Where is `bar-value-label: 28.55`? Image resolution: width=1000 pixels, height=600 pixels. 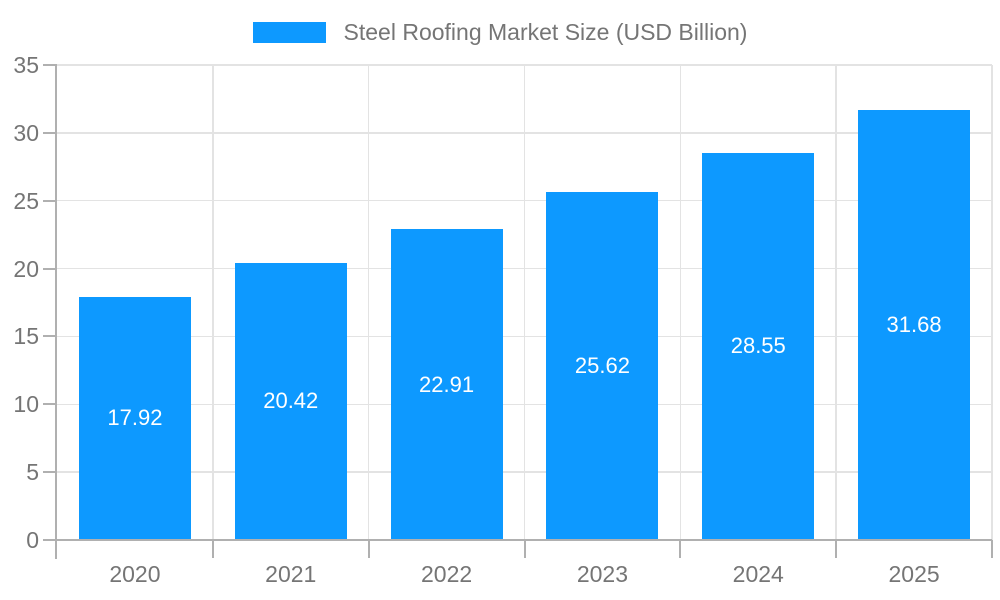 bar-value-label: 28.55 is located at coordinates (758, 346).